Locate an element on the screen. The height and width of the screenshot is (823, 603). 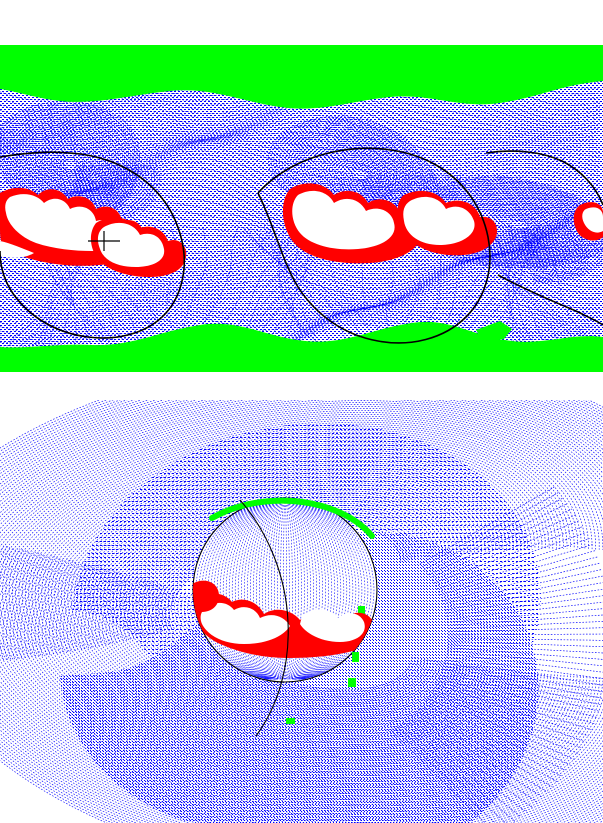
island-white-left-b is located at coordinates (17, 249).